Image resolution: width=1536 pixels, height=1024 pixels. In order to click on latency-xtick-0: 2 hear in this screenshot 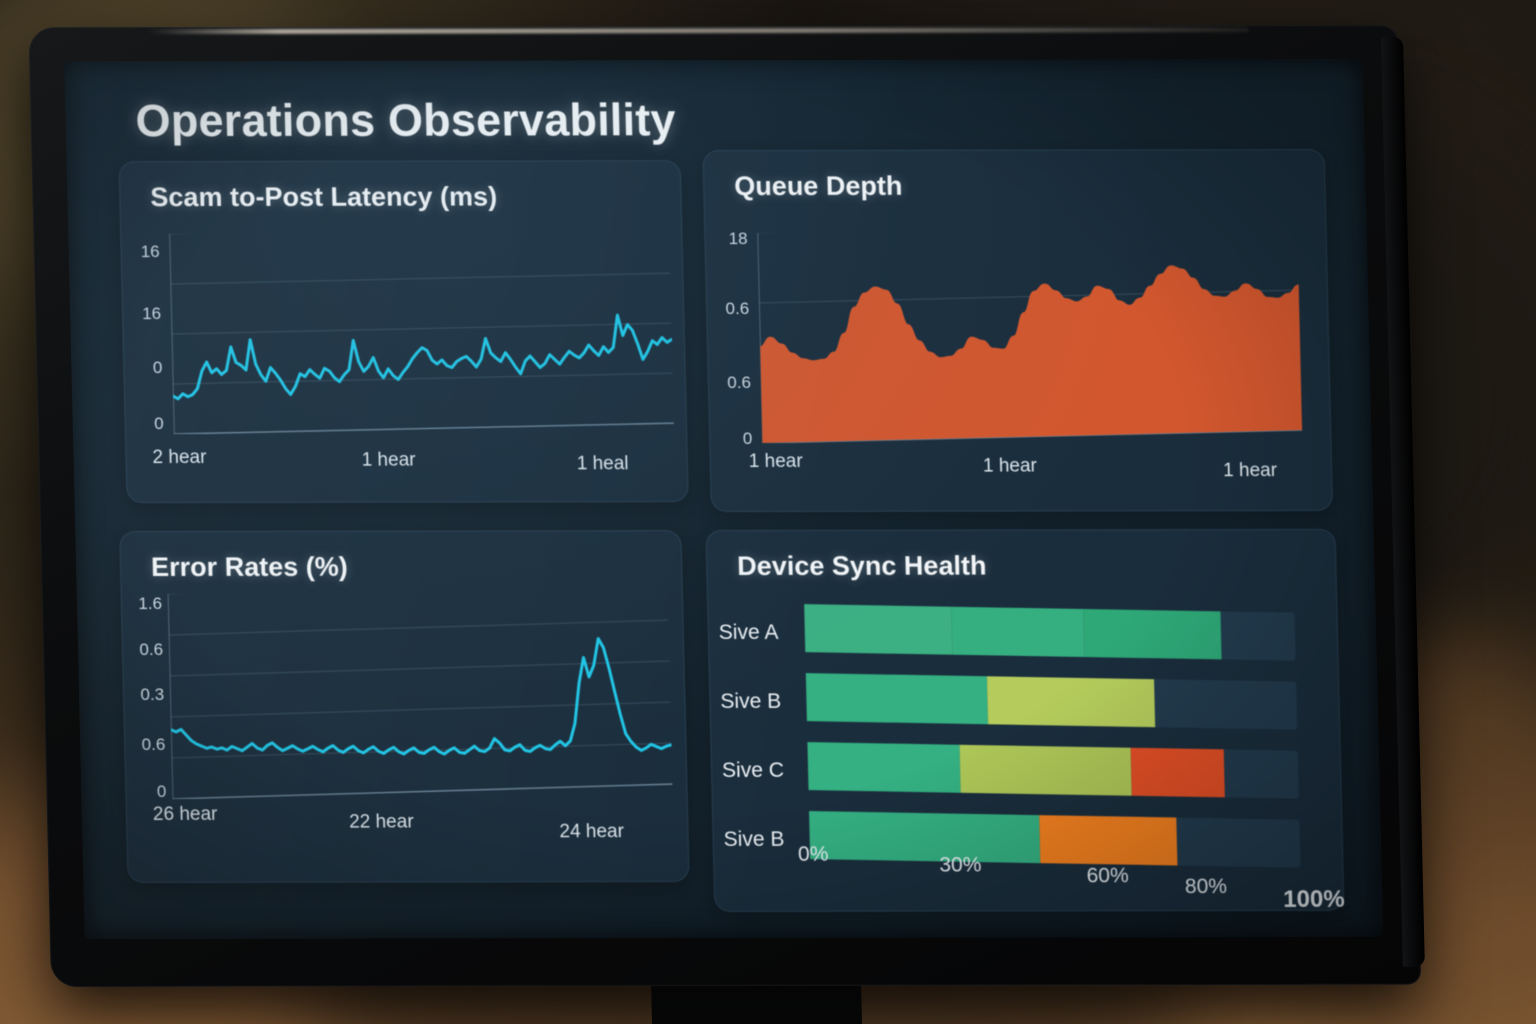, I will do `click(179, 457)`.